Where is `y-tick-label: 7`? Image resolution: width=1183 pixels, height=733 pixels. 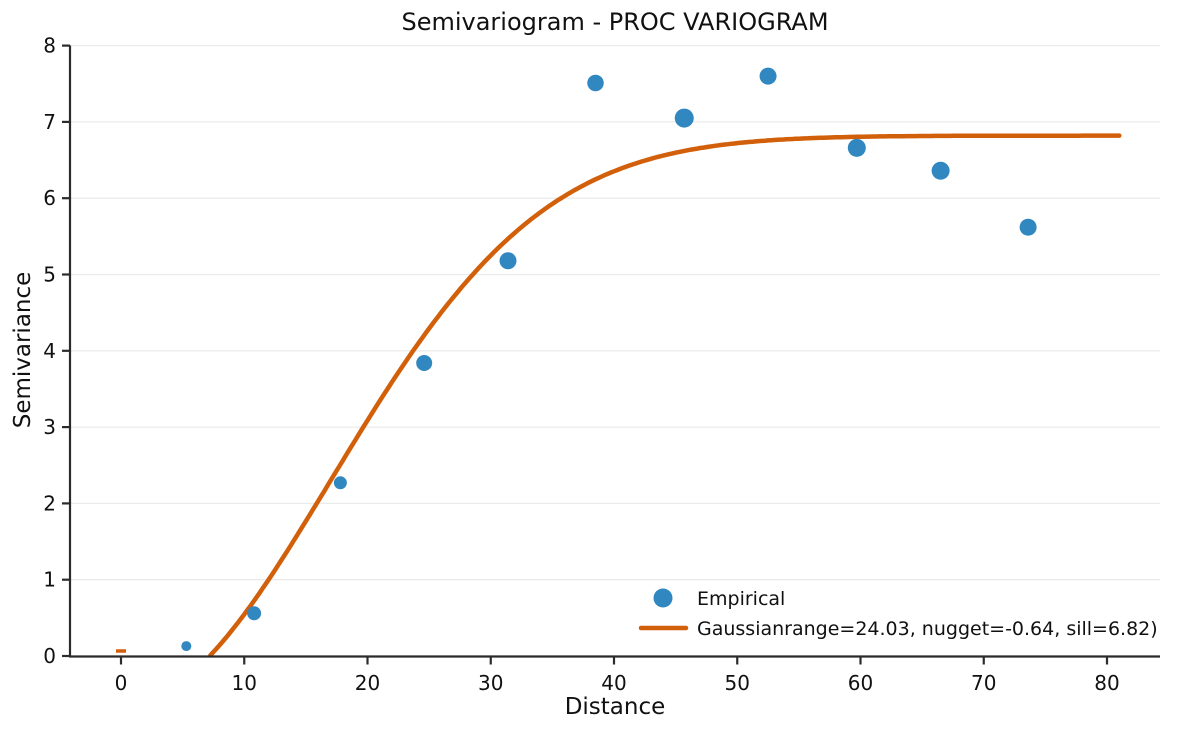 y-tick-label: 7 is located at coordinates (49, 122).